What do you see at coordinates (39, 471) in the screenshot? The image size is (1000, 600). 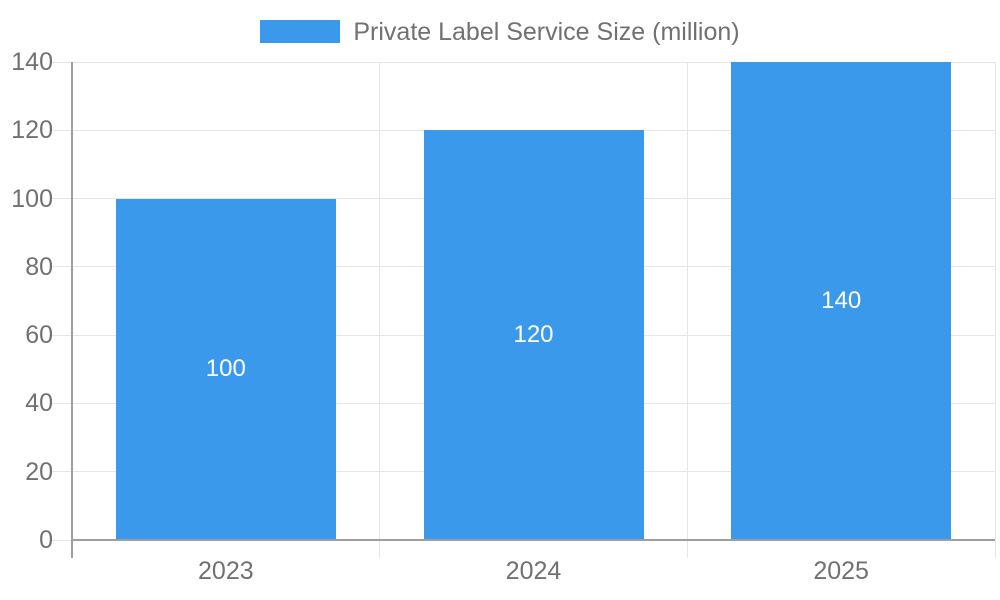 I see `y-tick-label: 20` at bounding box center [39, 471].